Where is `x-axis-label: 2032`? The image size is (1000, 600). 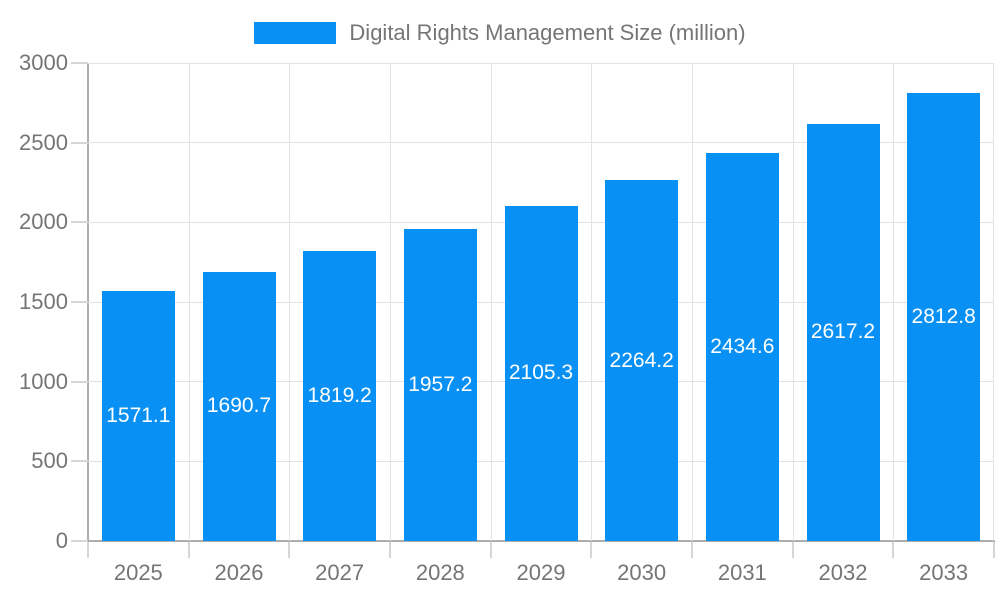
x-axis-label: 2032 is located at coordinates (843, 572).